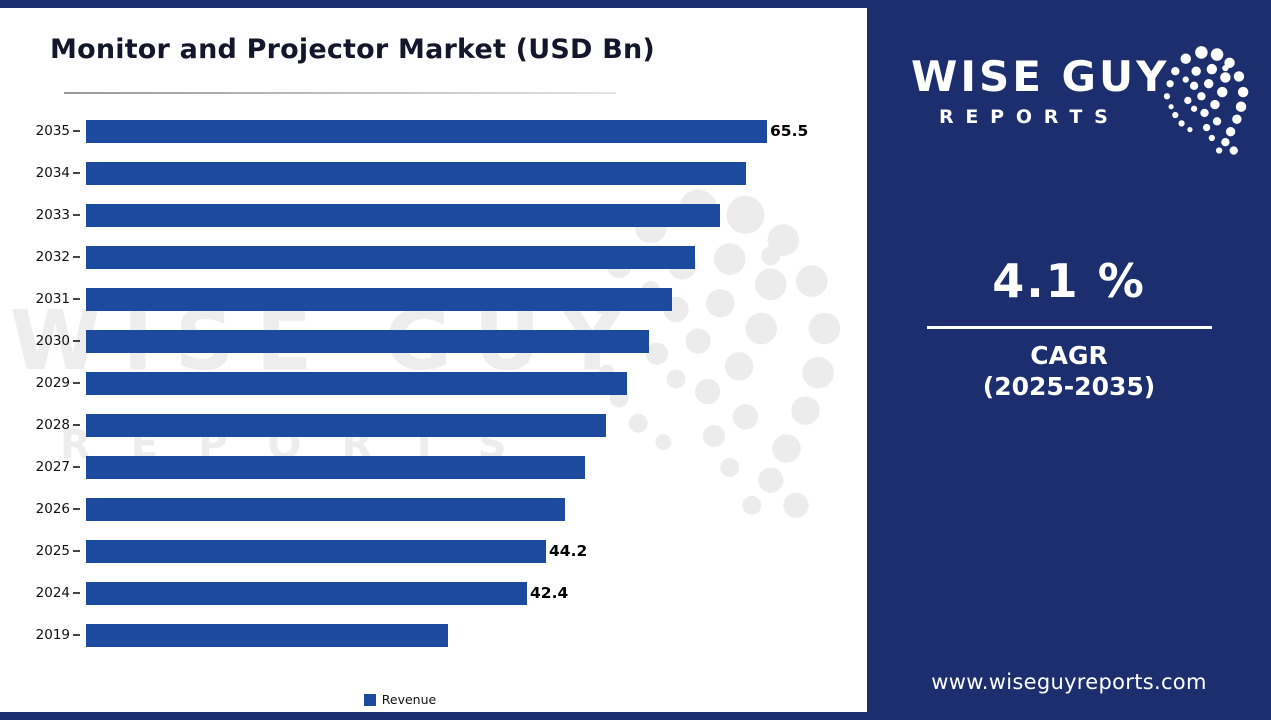 The width and height of the screenshot is (1271, 720). I want to click on bar-value-label: 65.5, so click(789, 131).